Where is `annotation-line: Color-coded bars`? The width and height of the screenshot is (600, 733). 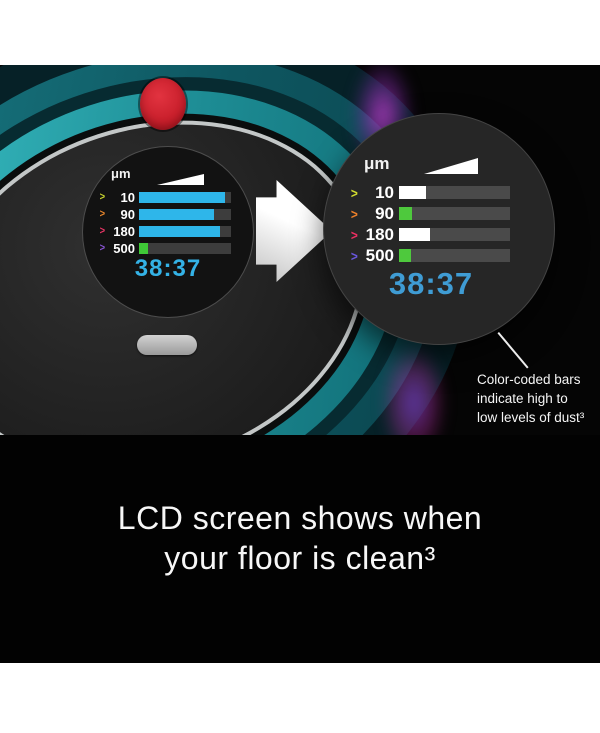
annotation-line: Color-coded bars is located at coordinates (529, 379).